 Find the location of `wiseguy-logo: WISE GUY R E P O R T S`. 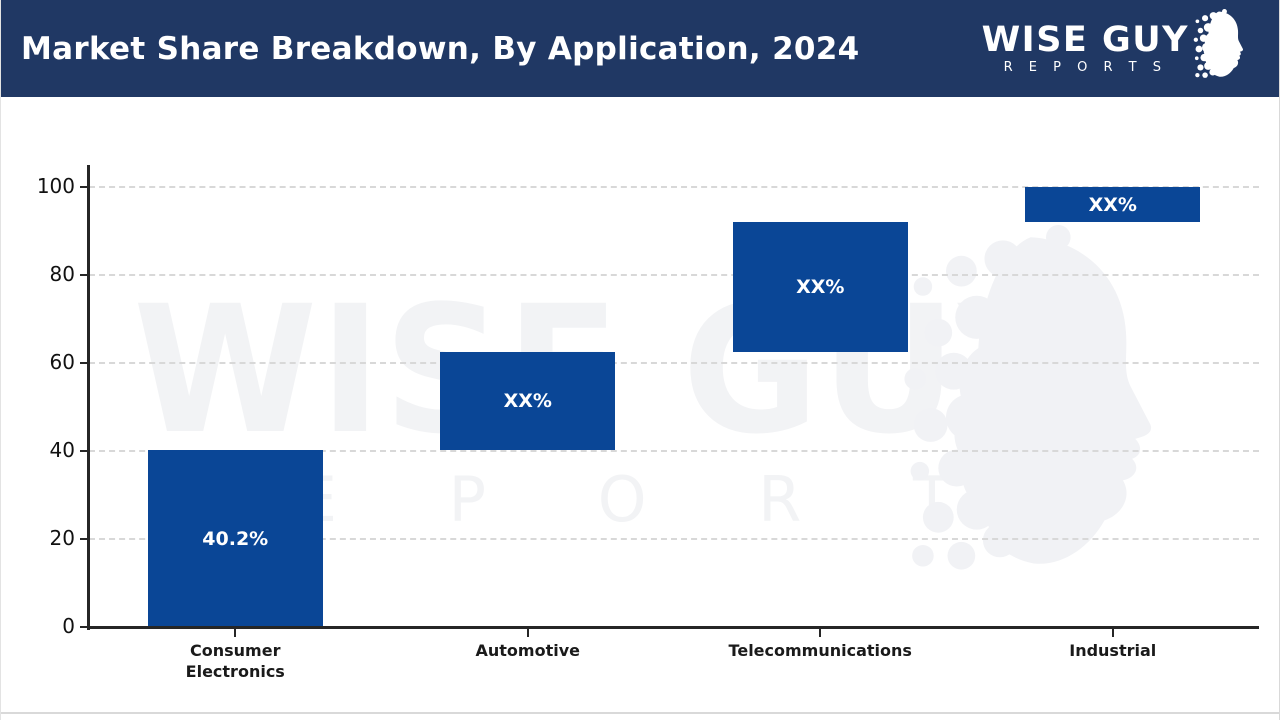

wiseguy-logo: WISE GUY R E P O R T S is located at coordinates (1117, 48).